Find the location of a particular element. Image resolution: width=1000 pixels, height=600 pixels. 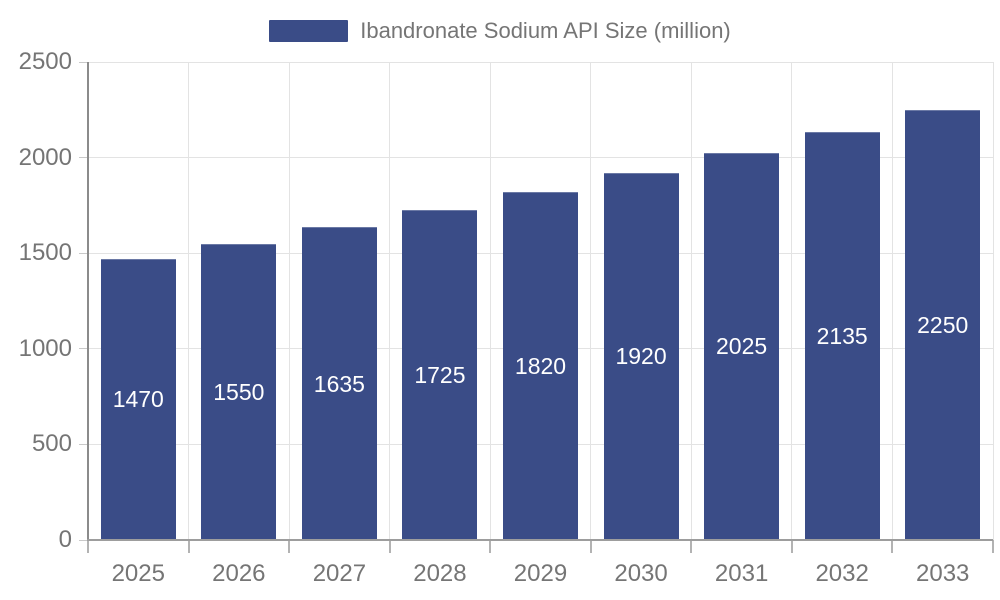

y-axis-tick-label: 2000 is located at coordinates (45, 157).